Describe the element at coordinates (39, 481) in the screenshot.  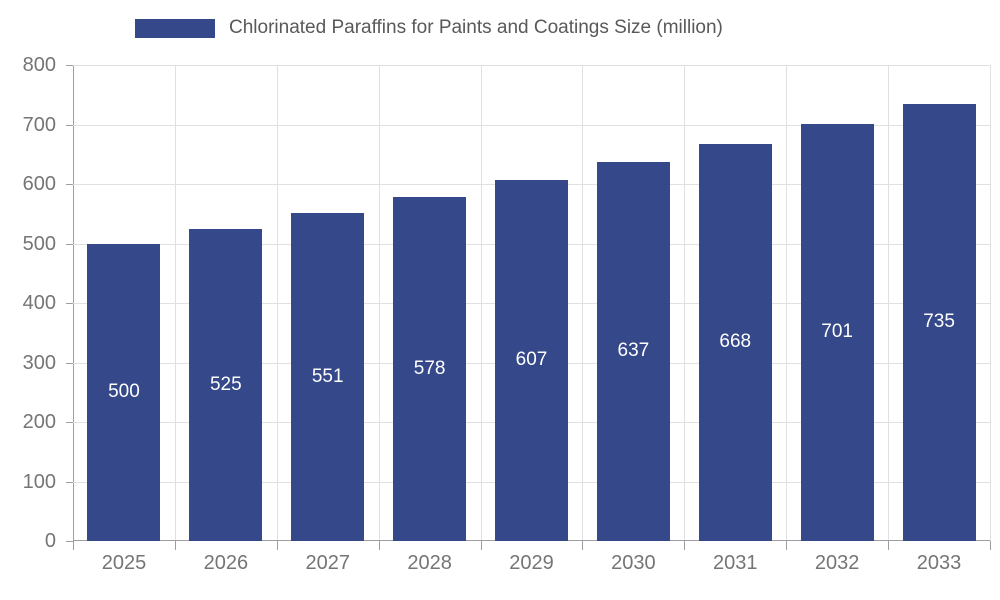
I see `y-tick-label: 100` at that location.